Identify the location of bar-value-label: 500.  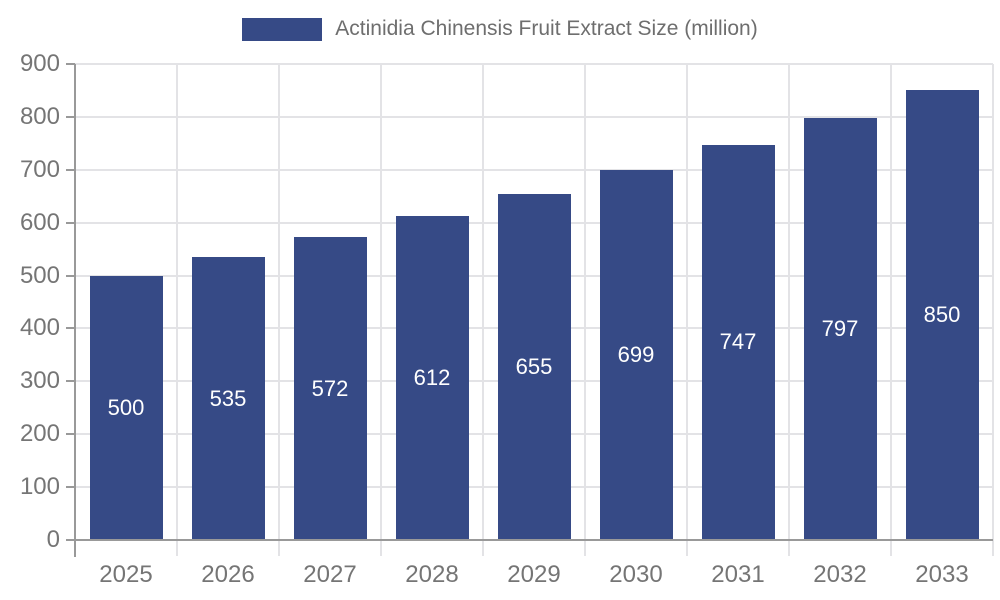
(126, 407).